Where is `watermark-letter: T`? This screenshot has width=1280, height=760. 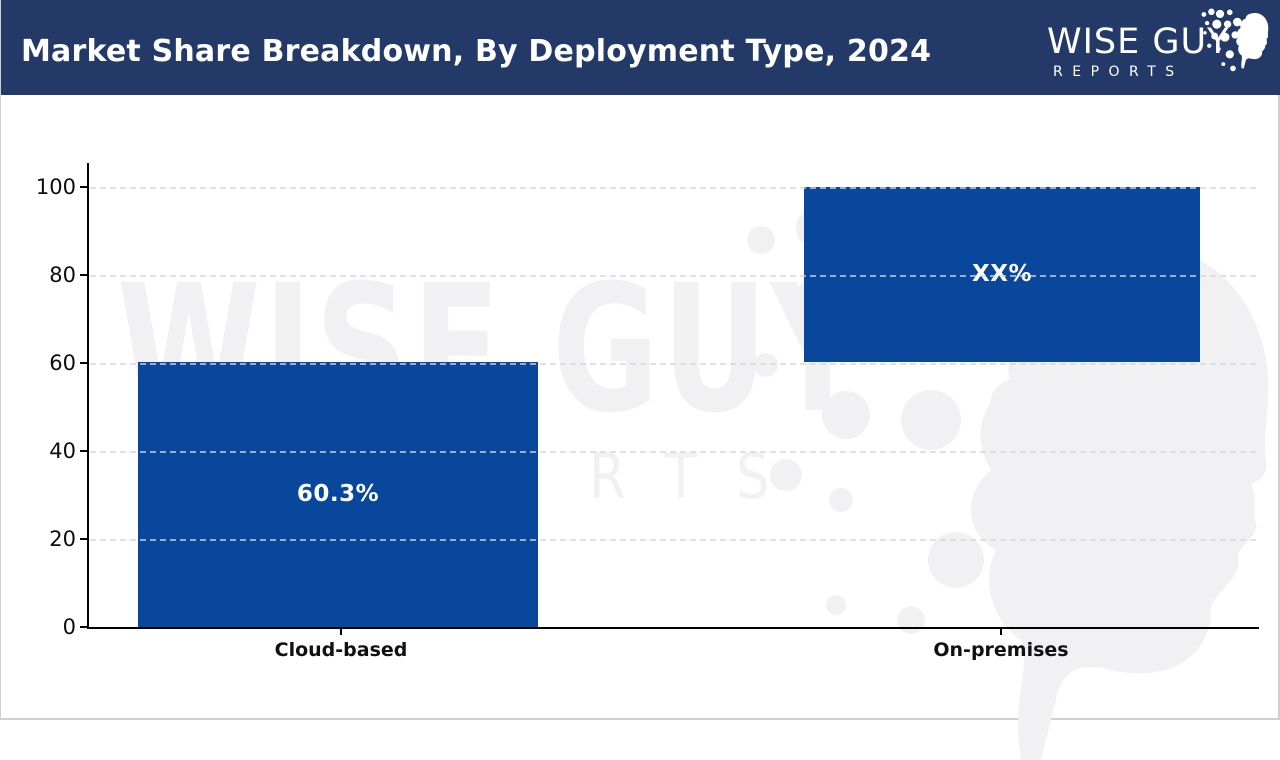
watermark-letter: T is located at coordinates (680, 476).